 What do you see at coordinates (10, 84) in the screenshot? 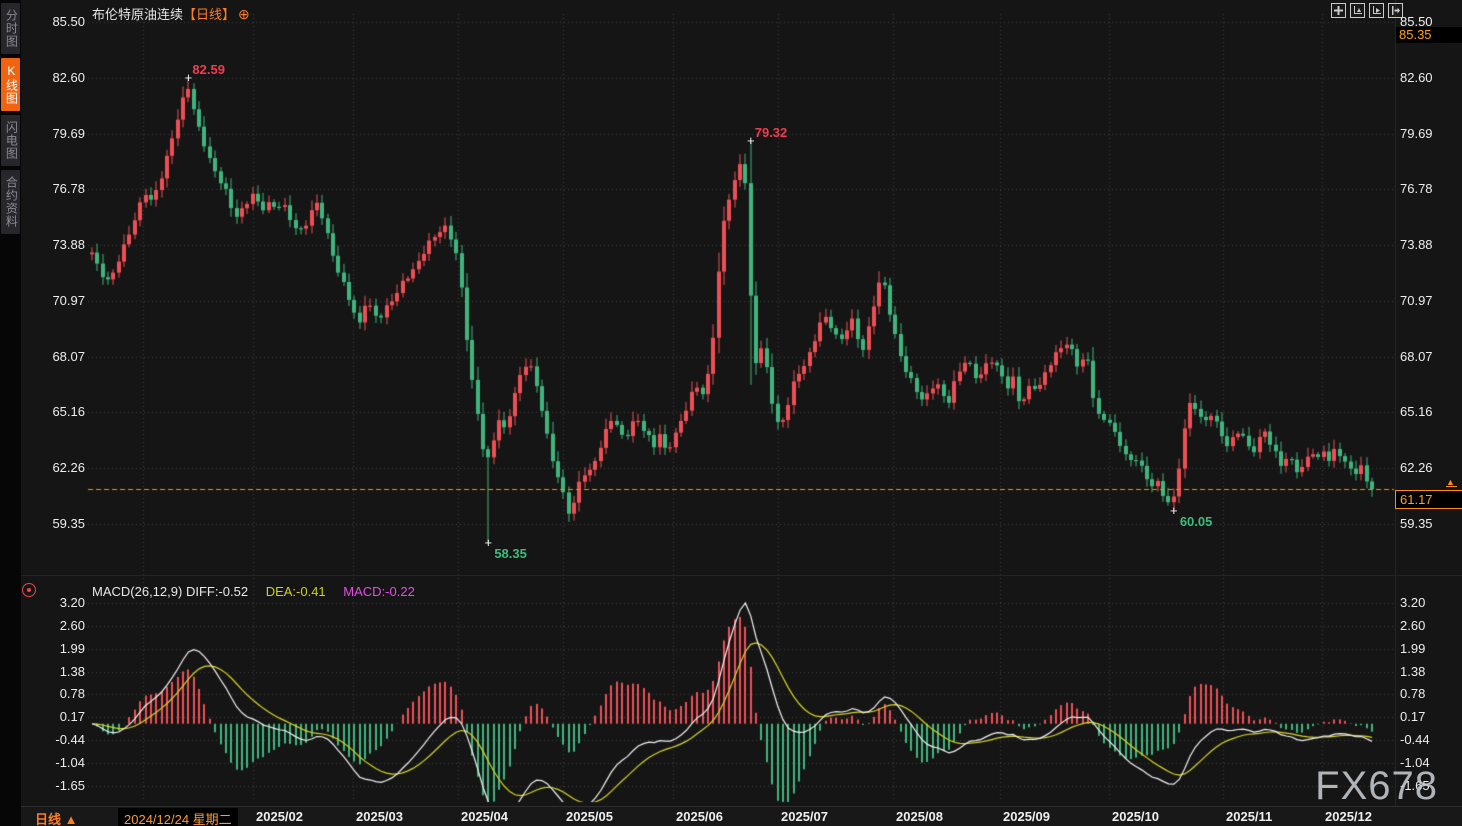
I see `sidebar-tab-kline: K线图` at bounding box center [10, 84].